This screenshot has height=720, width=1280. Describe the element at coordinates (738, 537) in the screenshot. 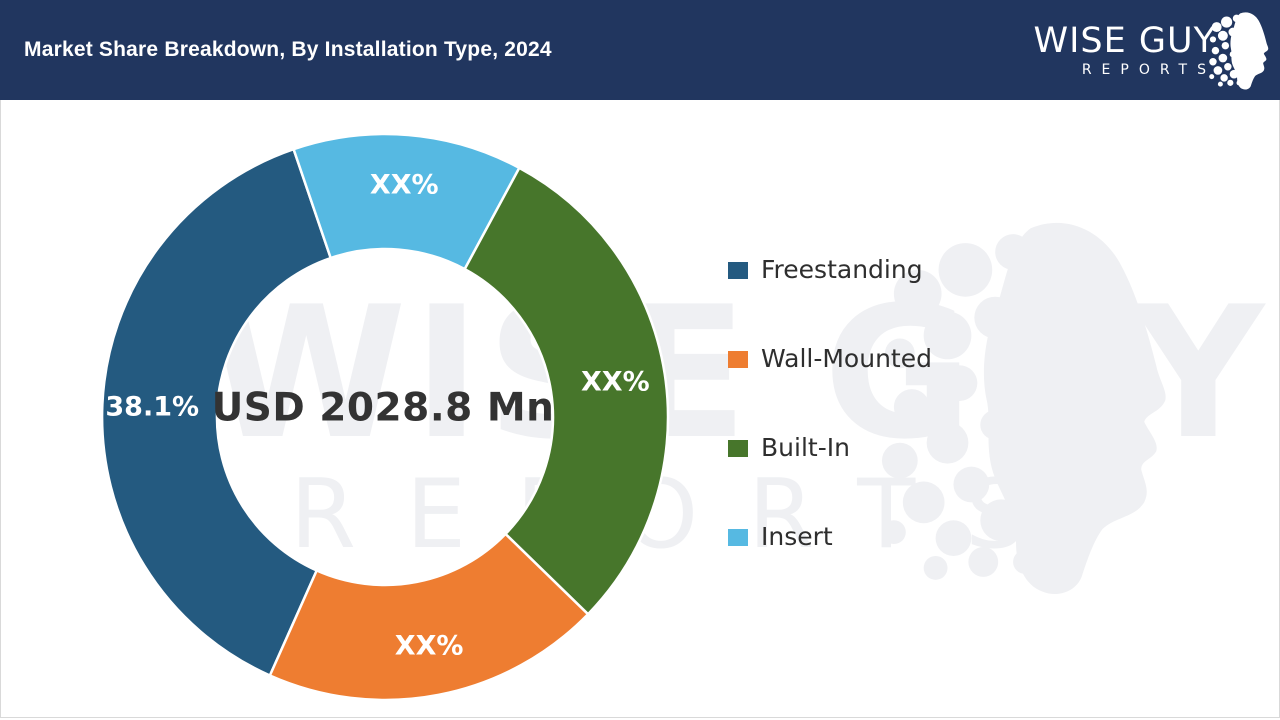

I see `legend-swatch-insert` at that location.